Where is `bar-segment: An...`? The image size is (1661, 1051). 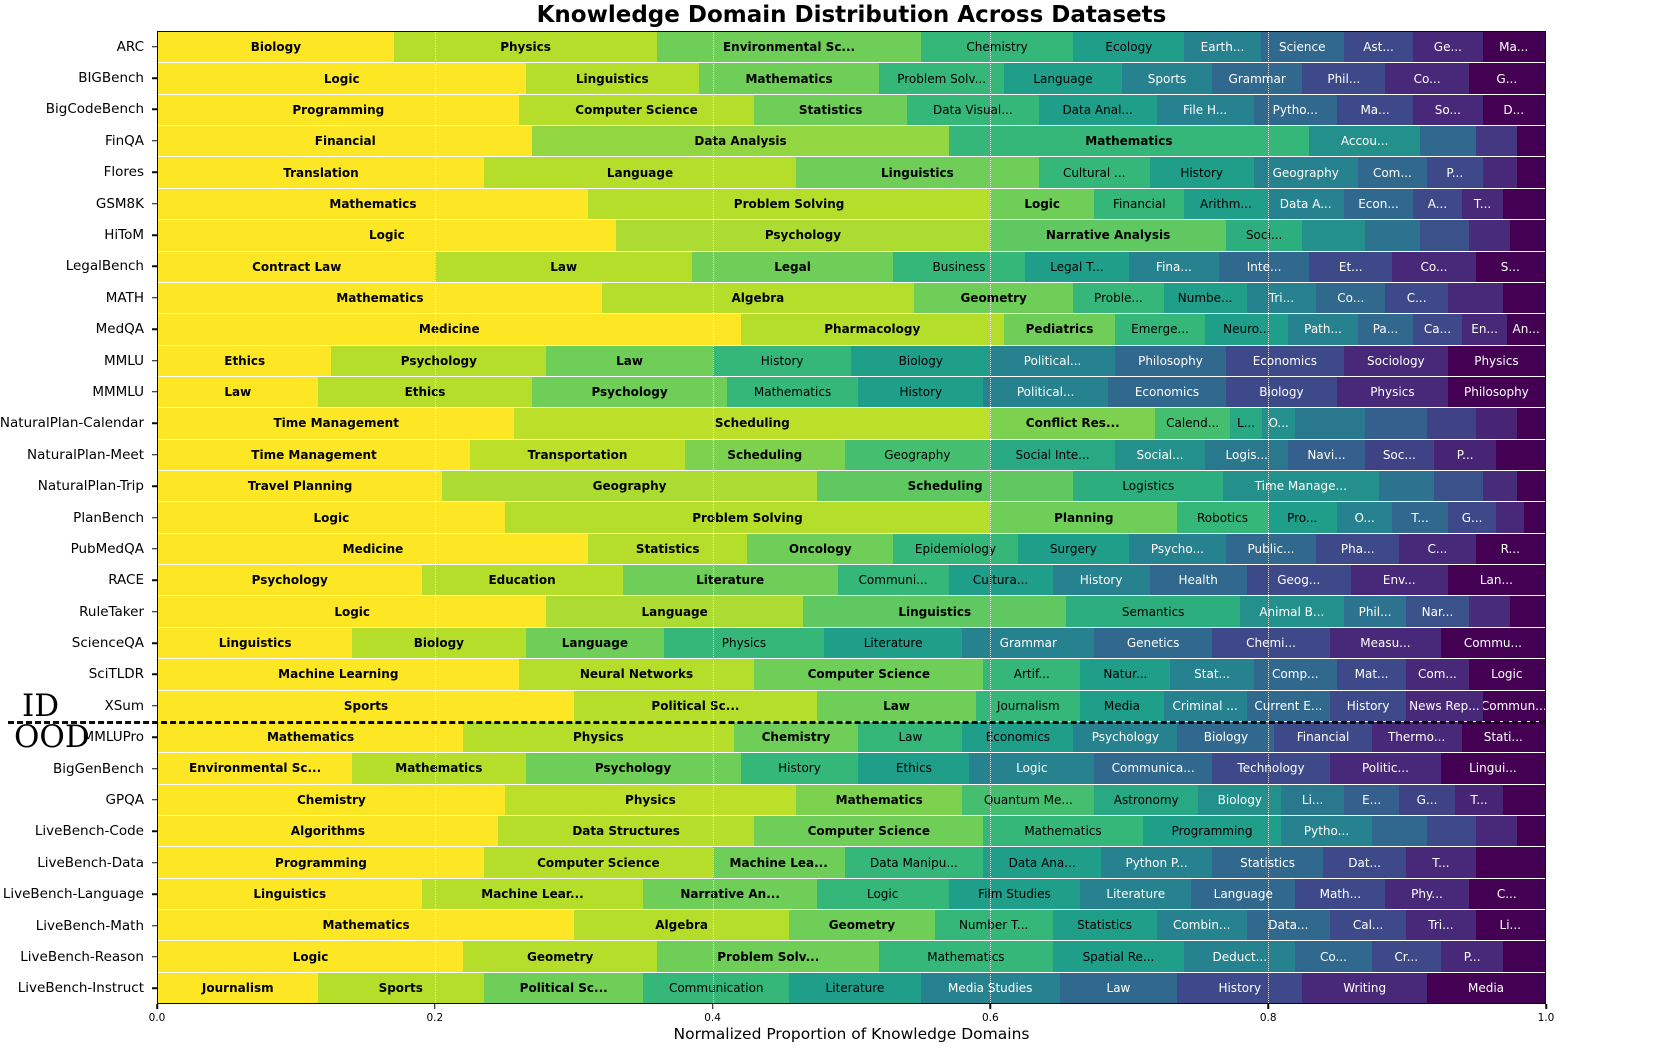 bar-segment: An... is located at coordinates (1526, 329).